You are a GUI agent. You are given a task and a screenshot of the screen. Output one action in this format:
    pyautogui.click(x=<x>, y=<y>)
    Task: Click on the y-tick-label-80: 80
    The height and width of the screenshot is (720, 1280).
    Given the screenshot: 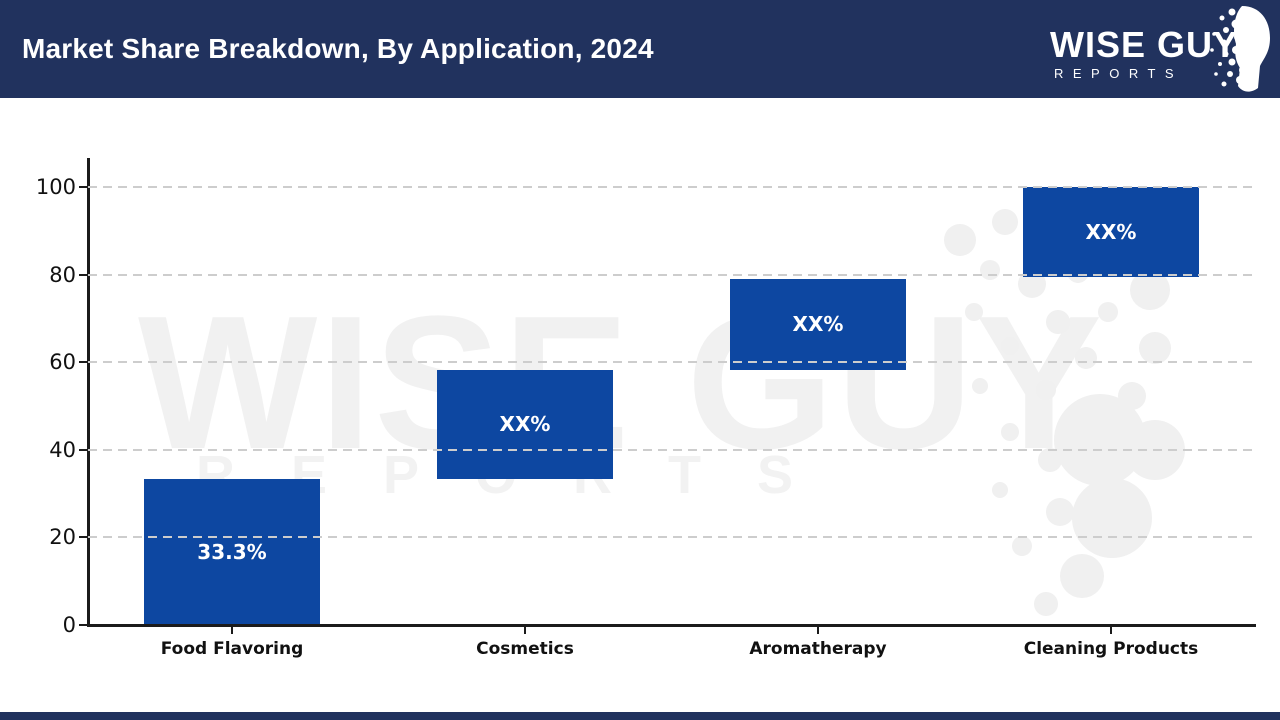 What is the action you would take?
    pyautogui.click(x=62, y=274)
    